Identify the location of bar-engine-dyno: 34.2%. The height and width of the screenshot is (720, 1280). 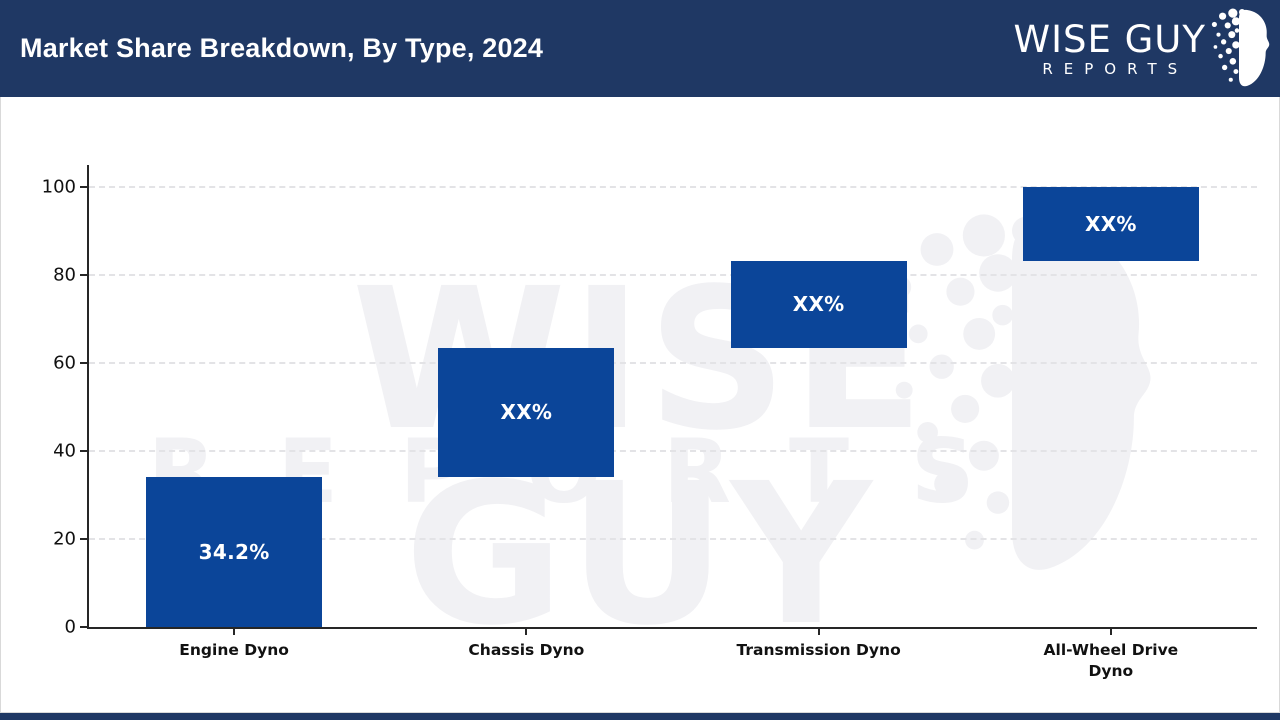
(234, 551).